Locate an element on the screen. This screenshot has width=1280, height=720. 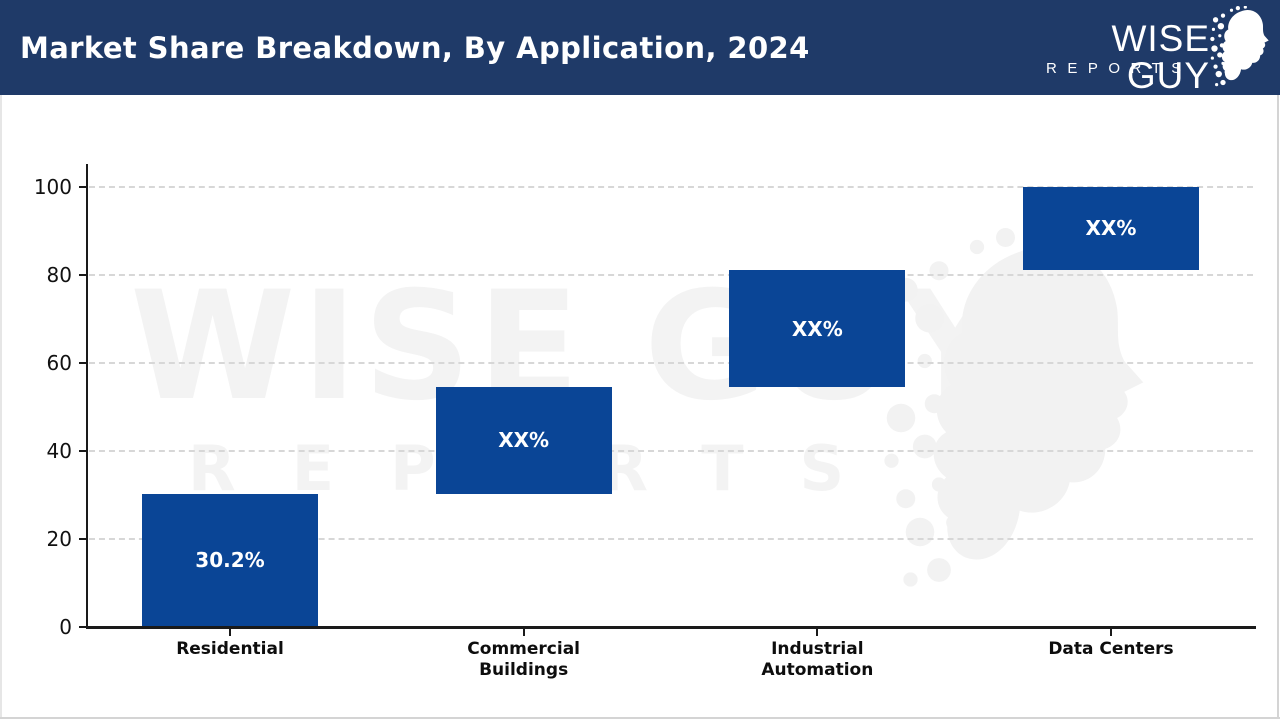
y-tick-label-60: 60 is located at coordinates (59, 362).